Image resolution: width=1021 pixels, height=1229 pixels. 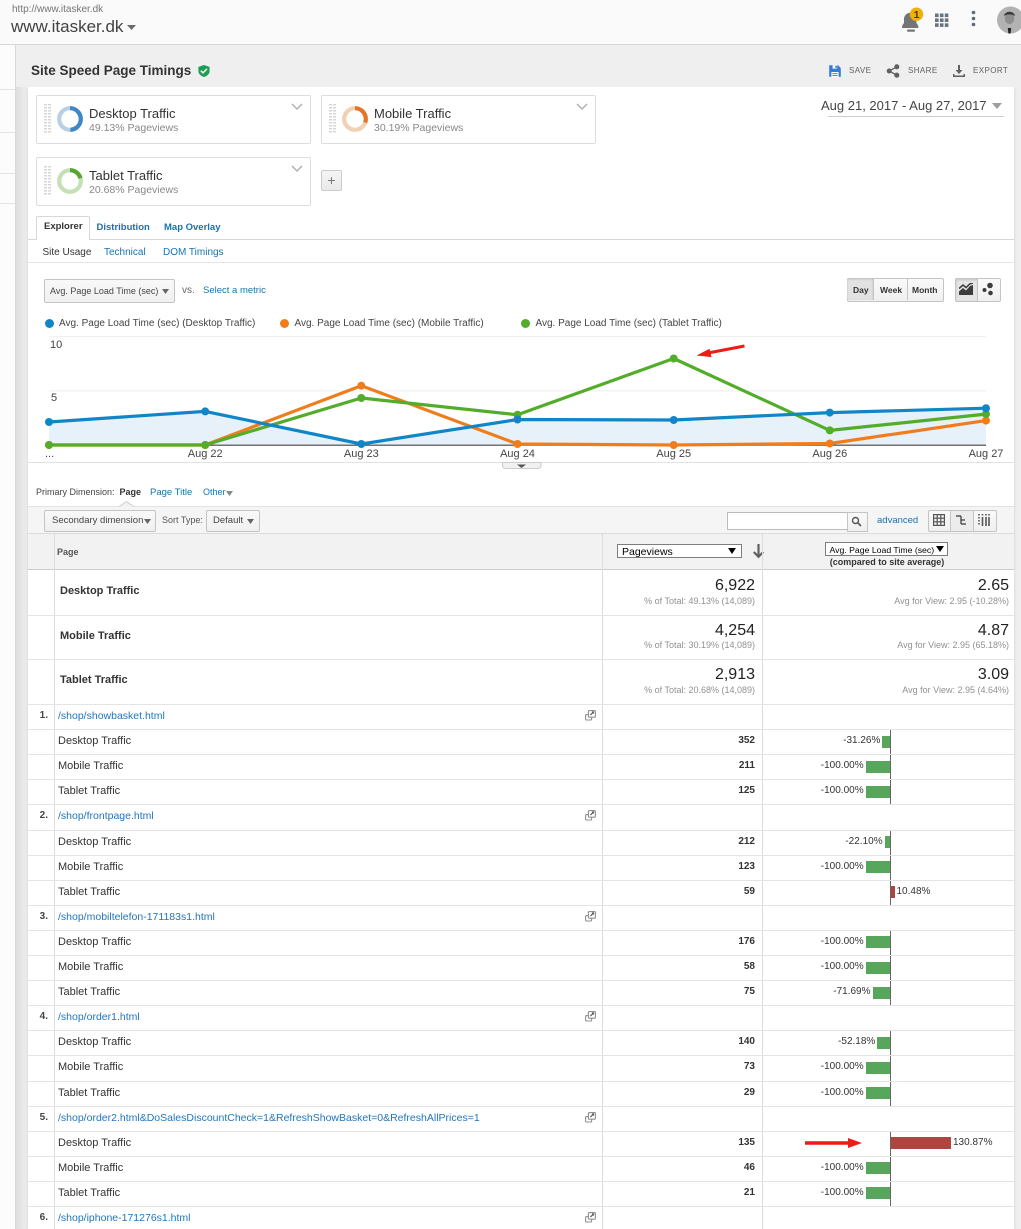 I want to click on svg-text: Aug 23, so click(x=361, y=454).